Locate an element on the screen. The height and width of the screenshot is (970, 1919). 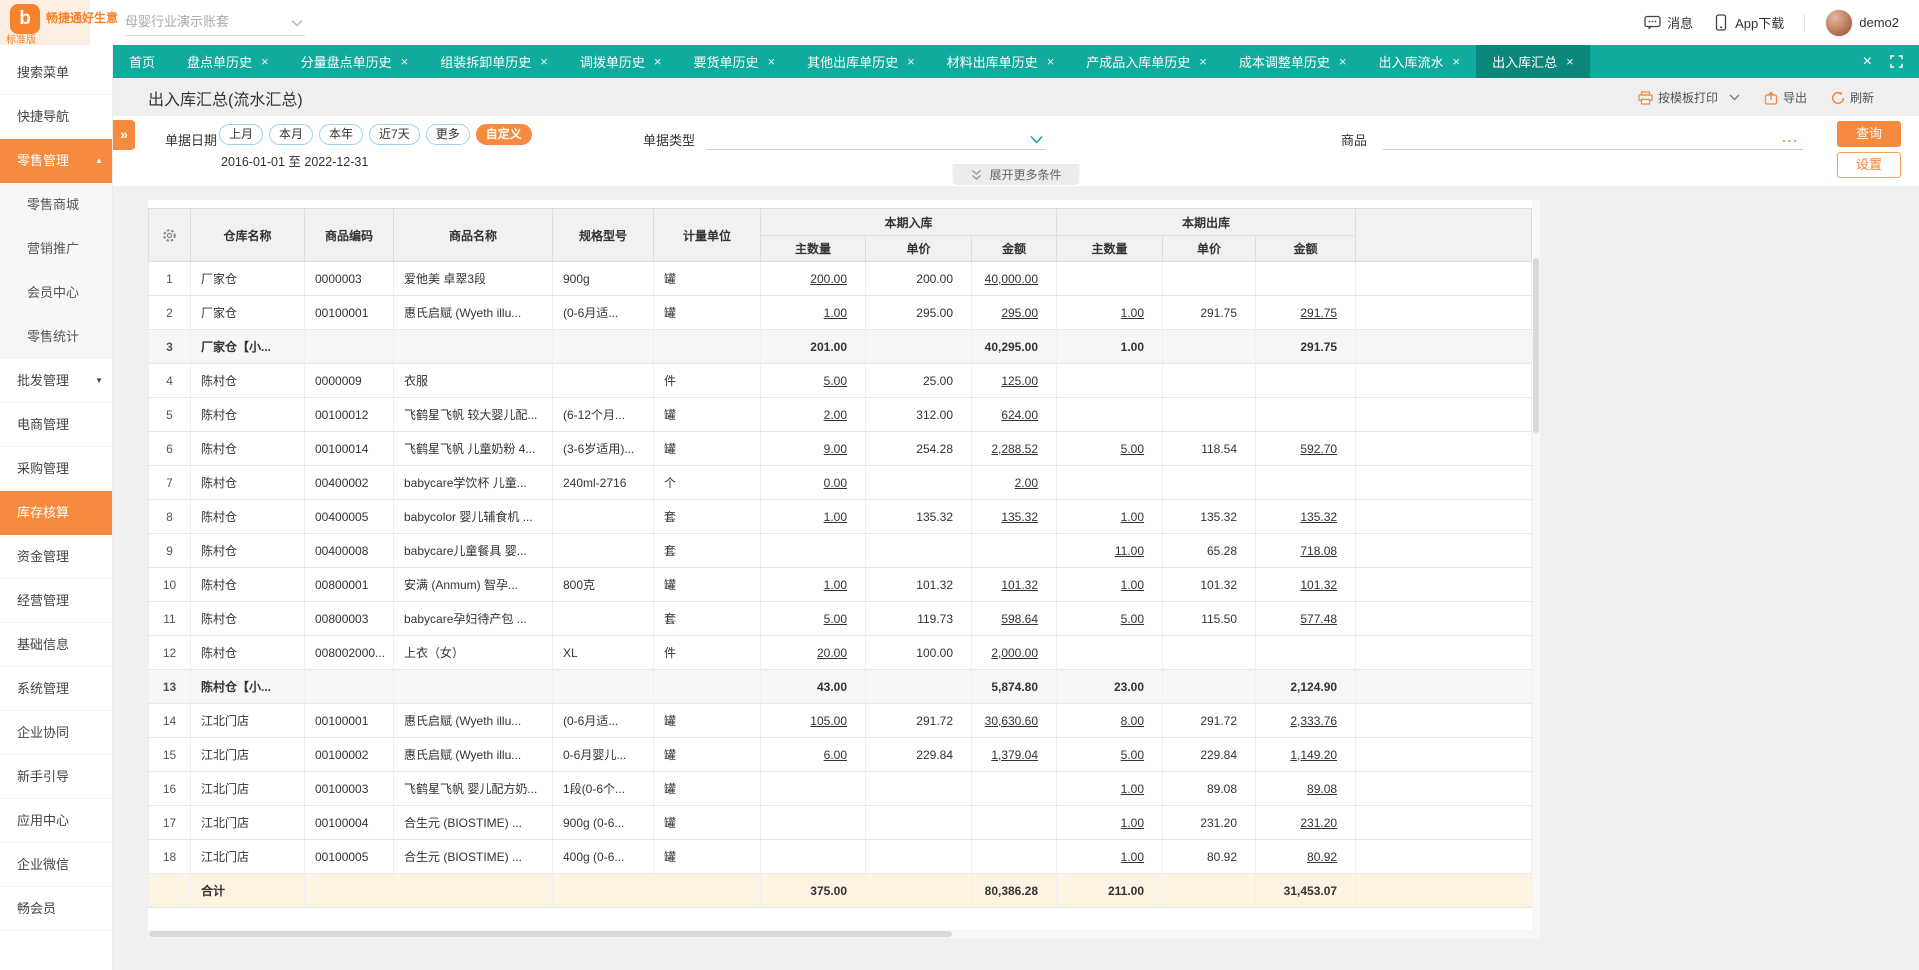
drill-down-link: 101.32 is located at coordinates (1319, 584).